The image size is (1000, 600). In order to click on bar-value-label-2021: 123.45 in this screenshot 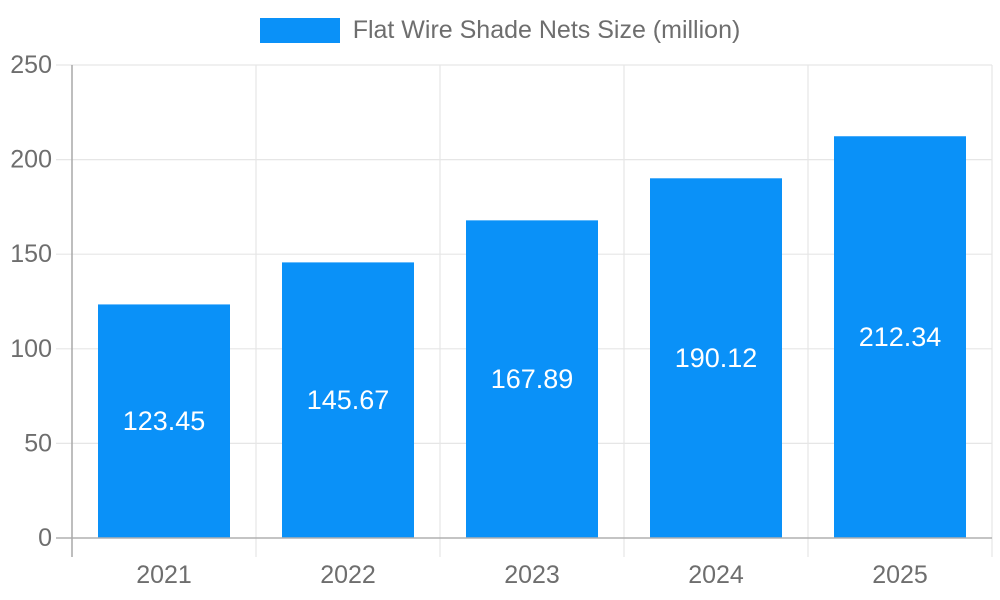, I will do `click(164, 421)`.